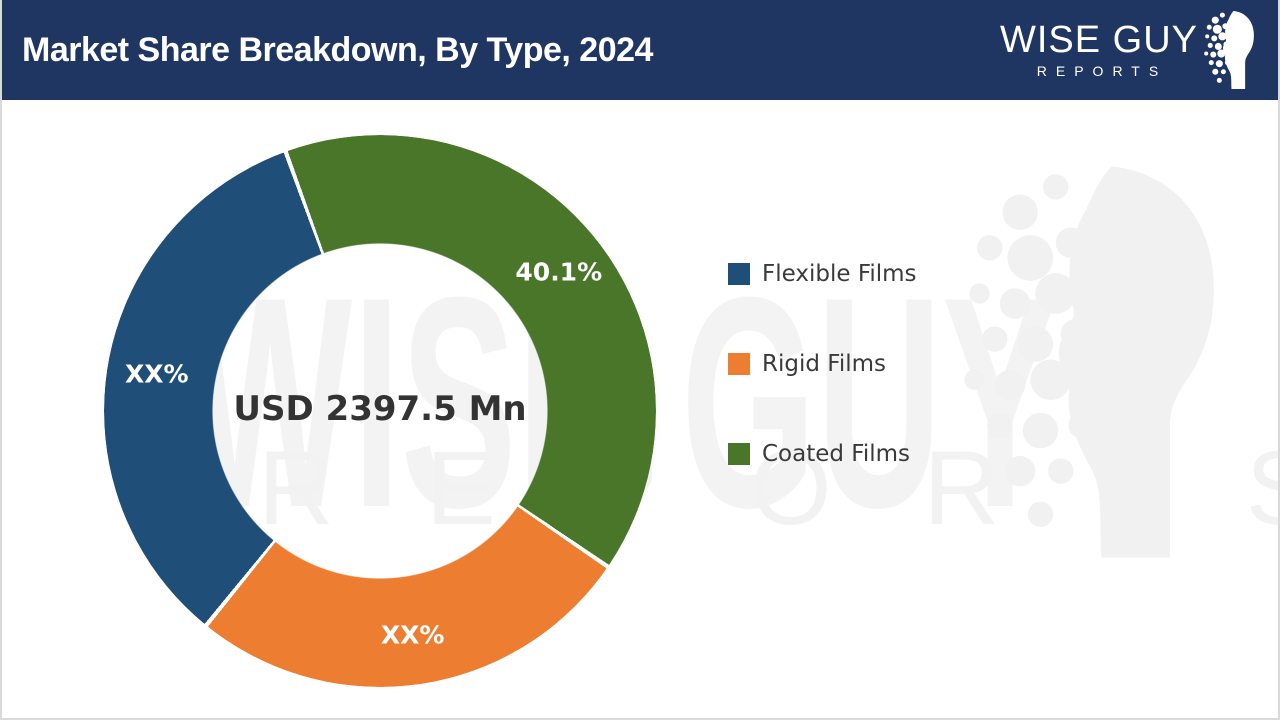  What do you see at coordinates (1102, 71) in the screenshot?
I see `logo-subtitle: REPORTS` at bounding box center [1102, 71].